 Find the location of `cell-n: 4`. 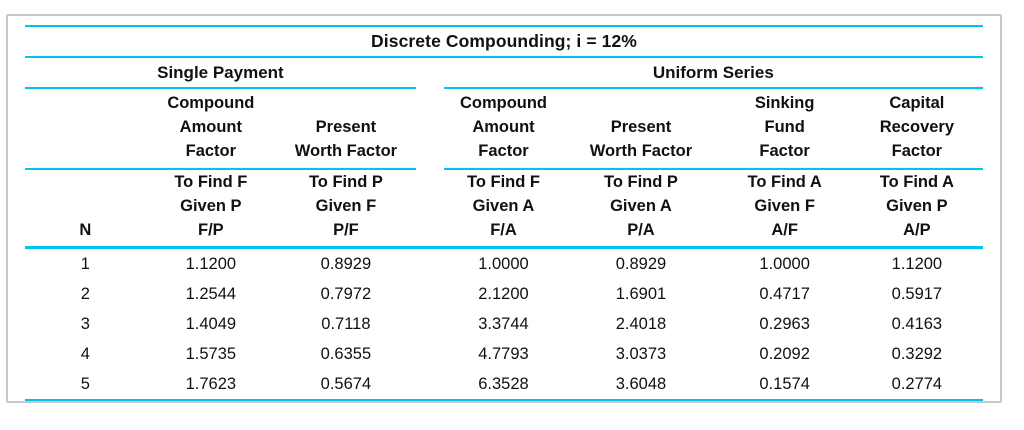

cell-n: 4 is located at coordinates (85, 353).